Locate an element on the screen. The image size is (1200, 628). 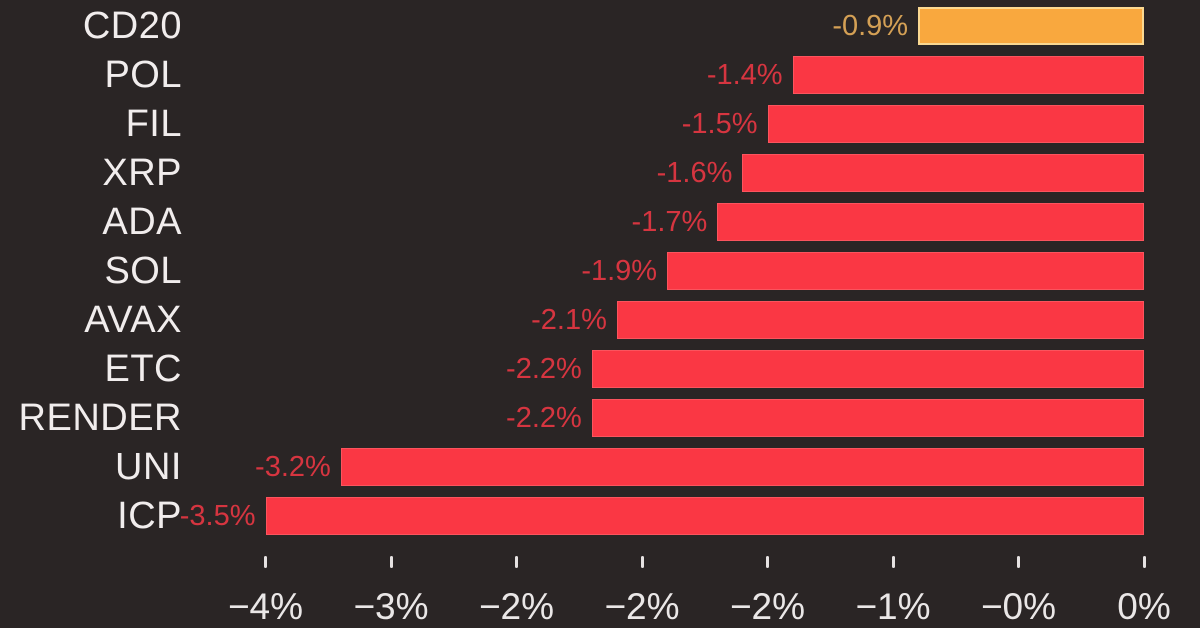
bar-row: AVAX -2.1% is located at coordinates (600, 320).